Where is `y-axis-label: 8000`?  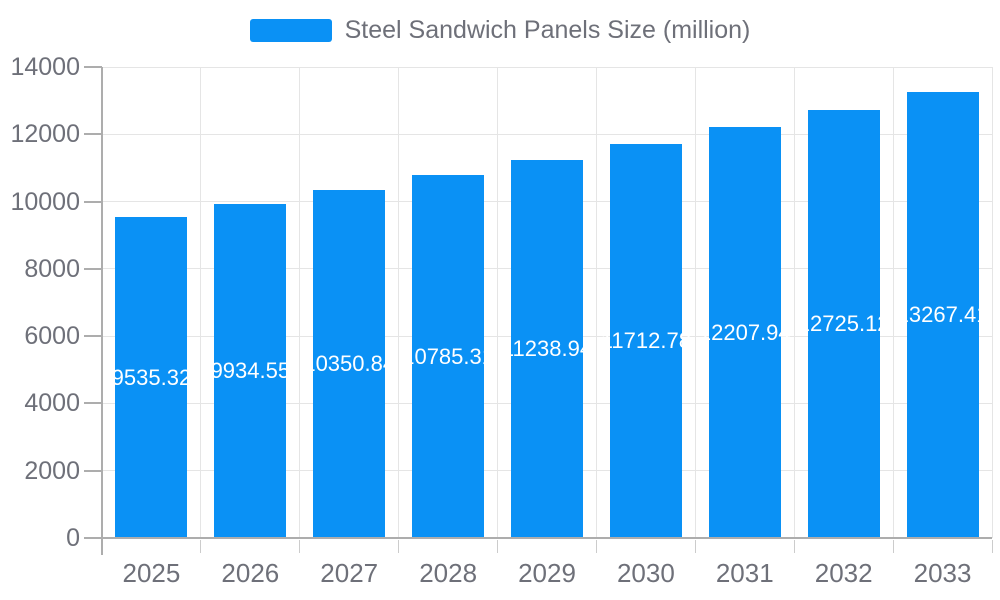 y-axis-label: 8000 is located at coordinates (52, 268).